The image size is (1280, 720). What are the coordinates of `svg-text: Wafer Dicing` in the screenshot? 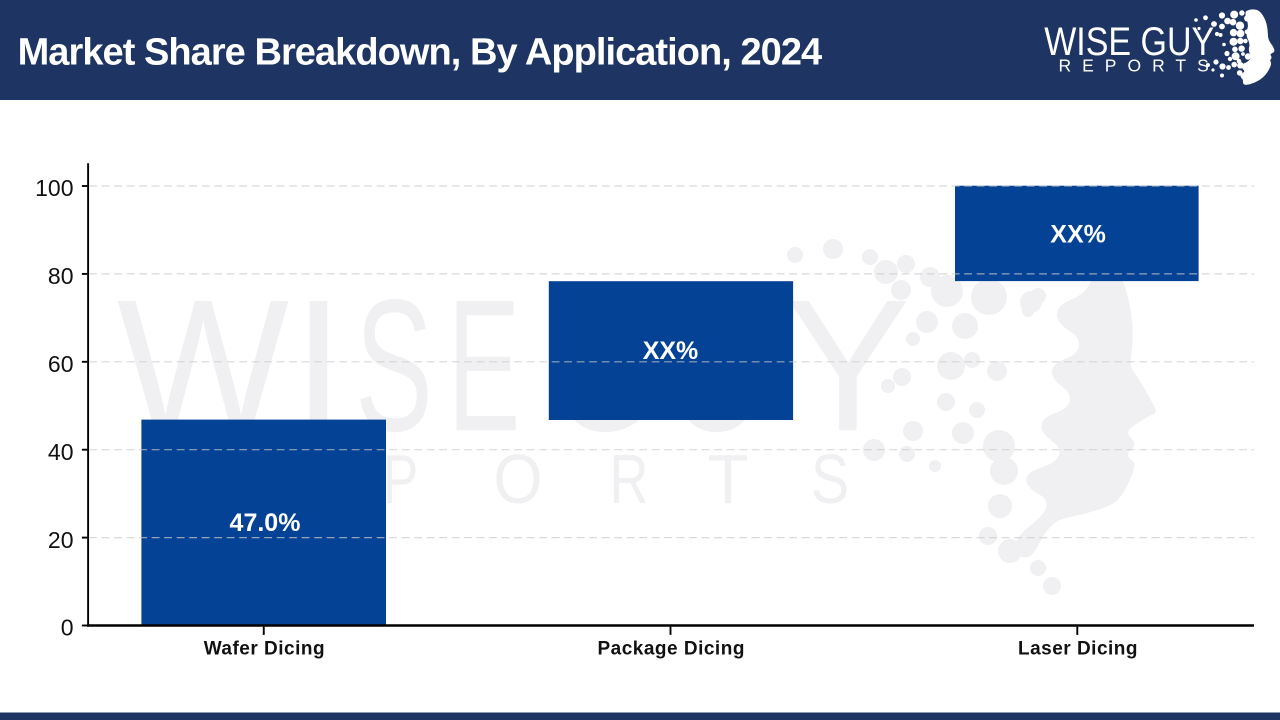 It's located at (264, 649).